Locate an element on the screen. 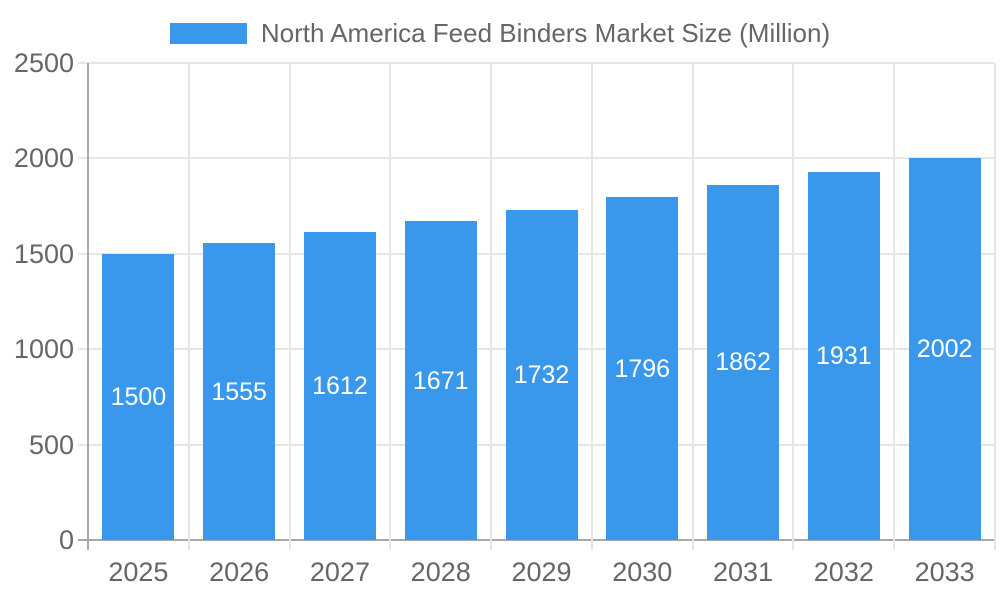 This screenshot has height=600, width=1000. x-axis-tick-label: 2028 is located at coordinates (440, 572).